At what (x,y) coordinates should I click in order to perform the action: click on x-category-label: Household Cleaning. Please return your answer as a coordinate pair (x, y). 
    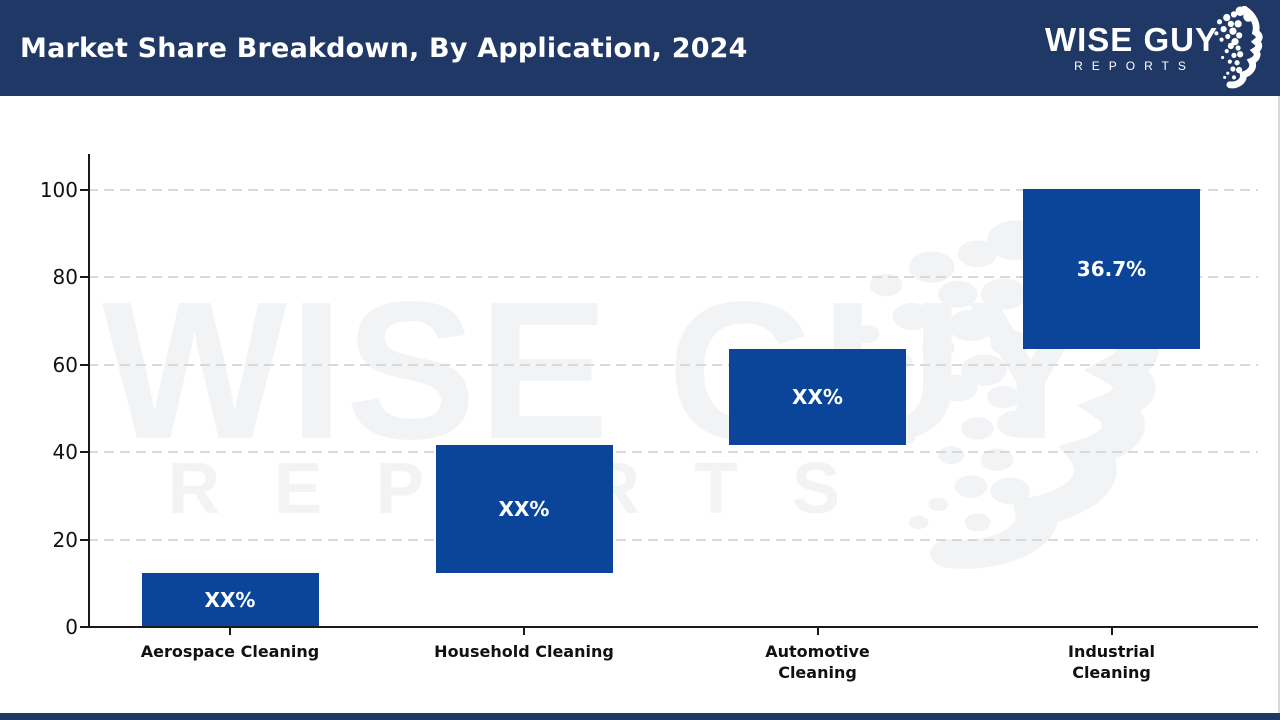
    Looking at the image, I should click on (524, 651).